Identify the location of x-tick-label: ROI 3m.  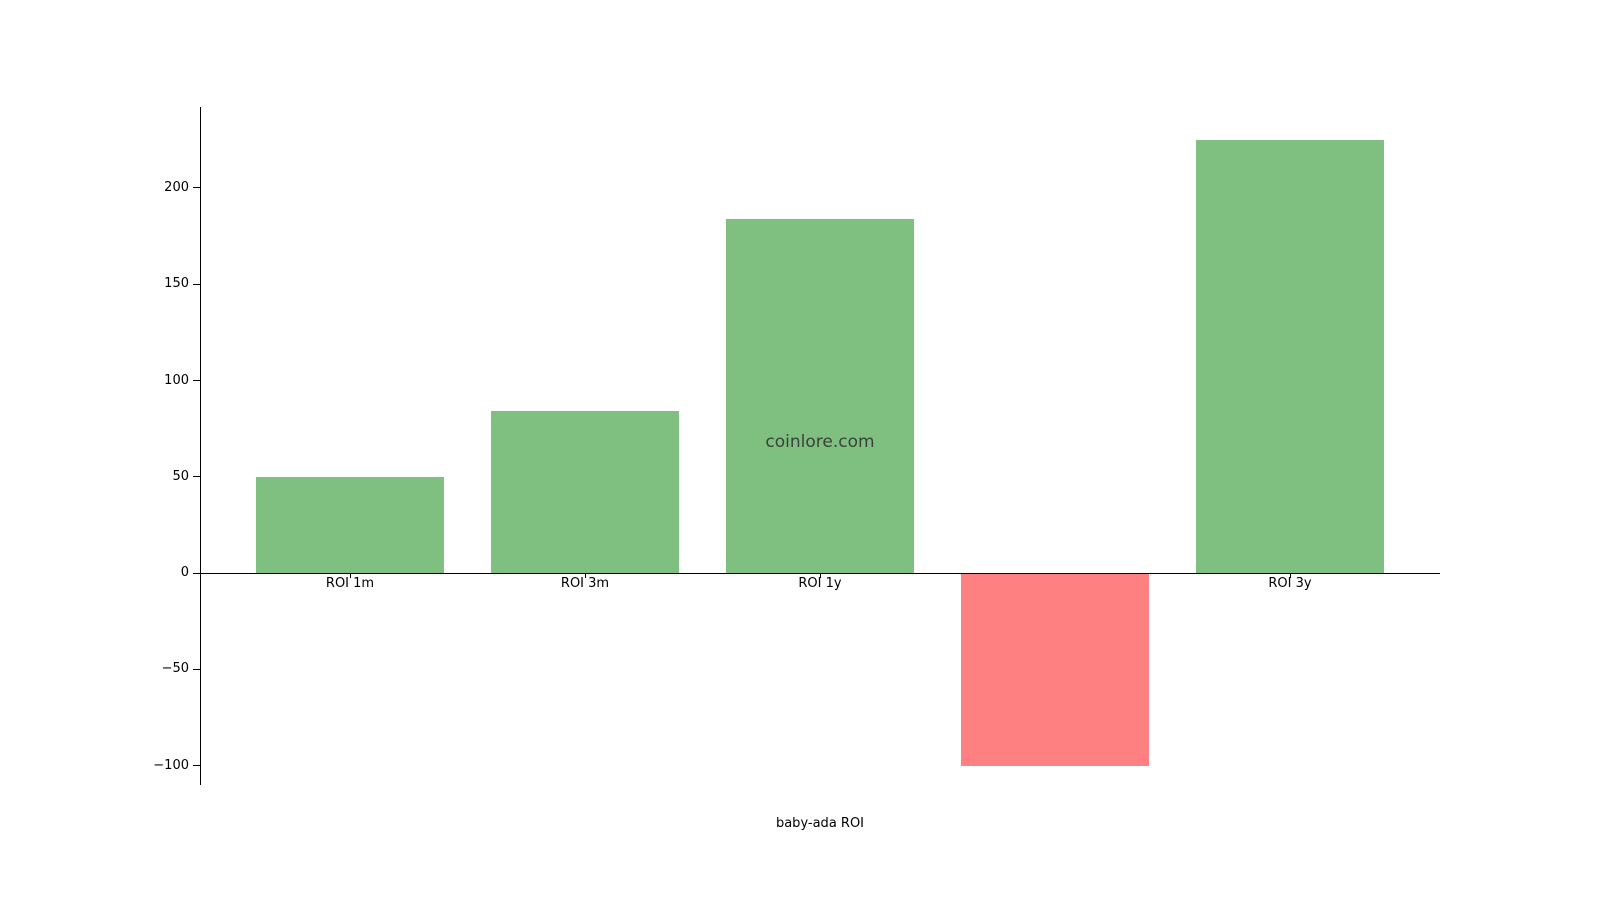
(585, 584).